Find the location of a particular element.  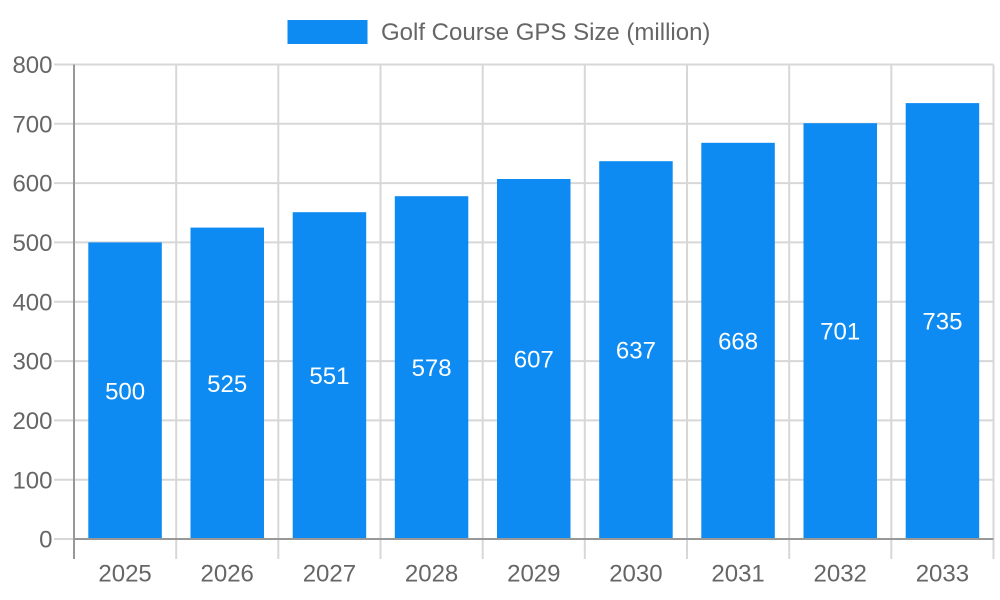

svg-text: Golf Course GPS Size (million) is located at coordinates (545, 32).